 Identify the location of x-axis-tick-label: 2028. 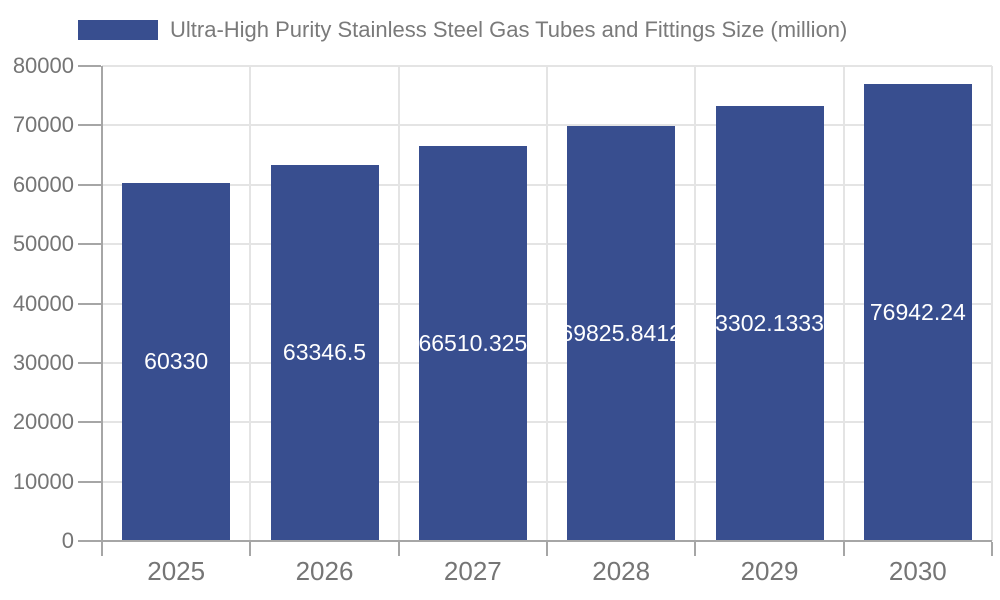
(621, 571).